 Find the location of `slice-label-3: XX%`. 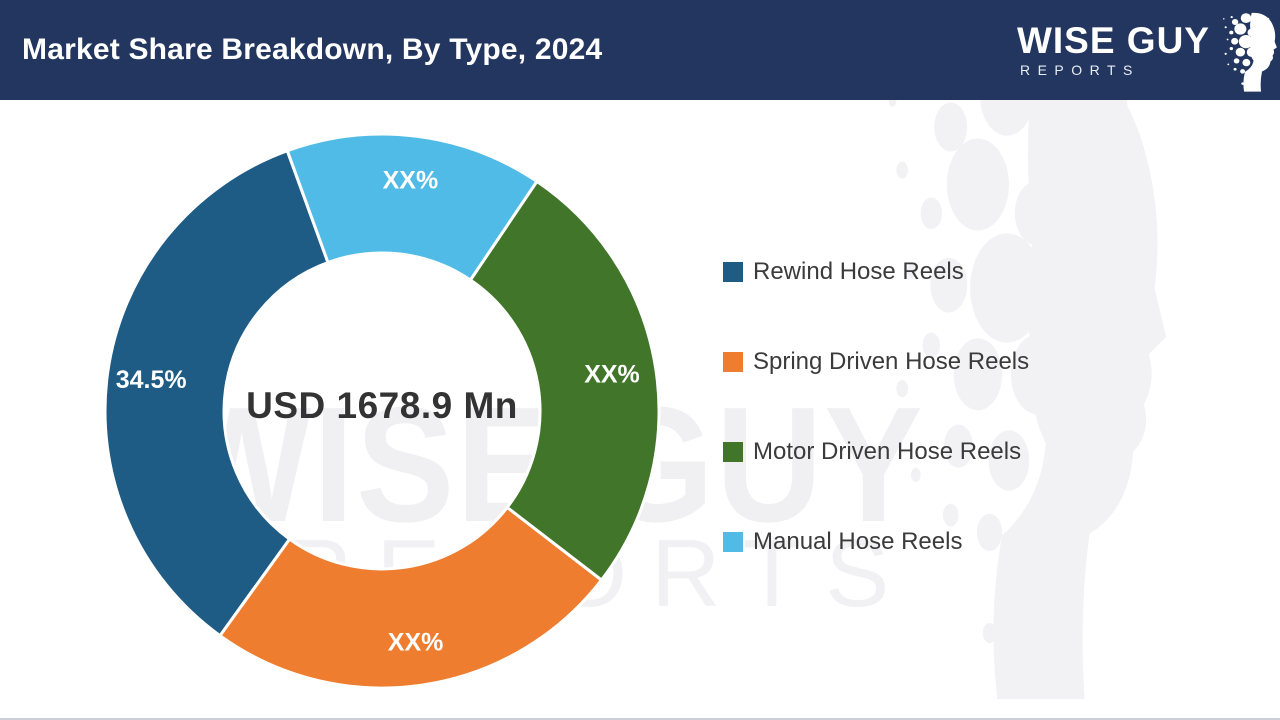

slice-label-3: XX% is located at coordinates (612, 374).